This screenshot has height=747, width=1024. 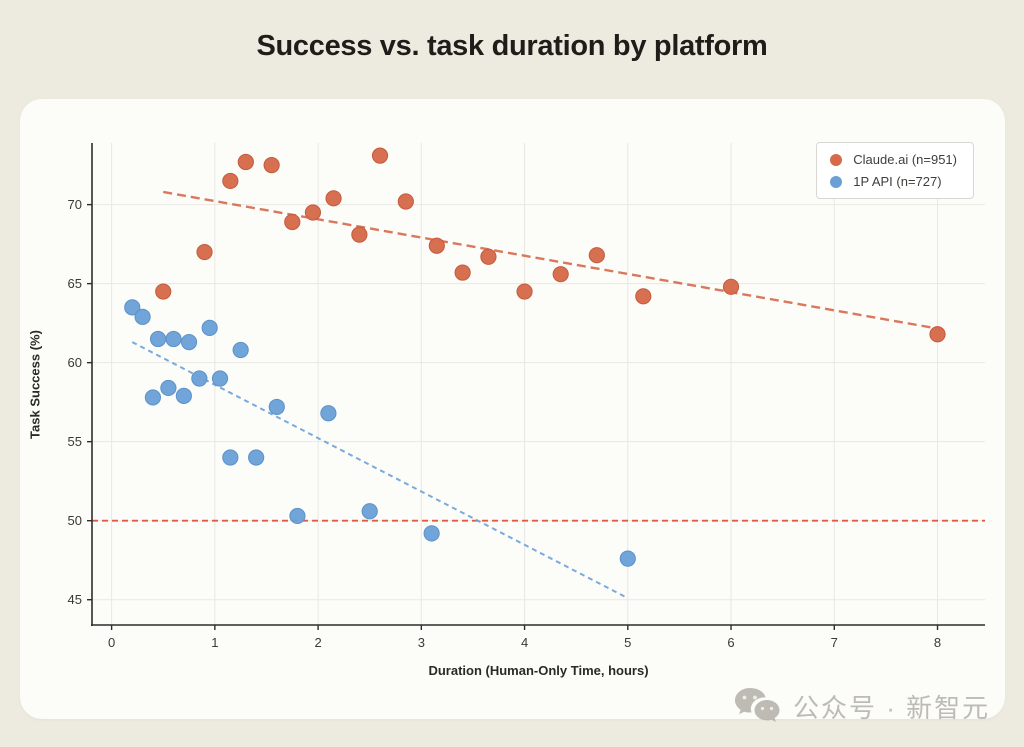 I want to click on page-title: Success vs. task duration by platform, so click(x=512, y=46).